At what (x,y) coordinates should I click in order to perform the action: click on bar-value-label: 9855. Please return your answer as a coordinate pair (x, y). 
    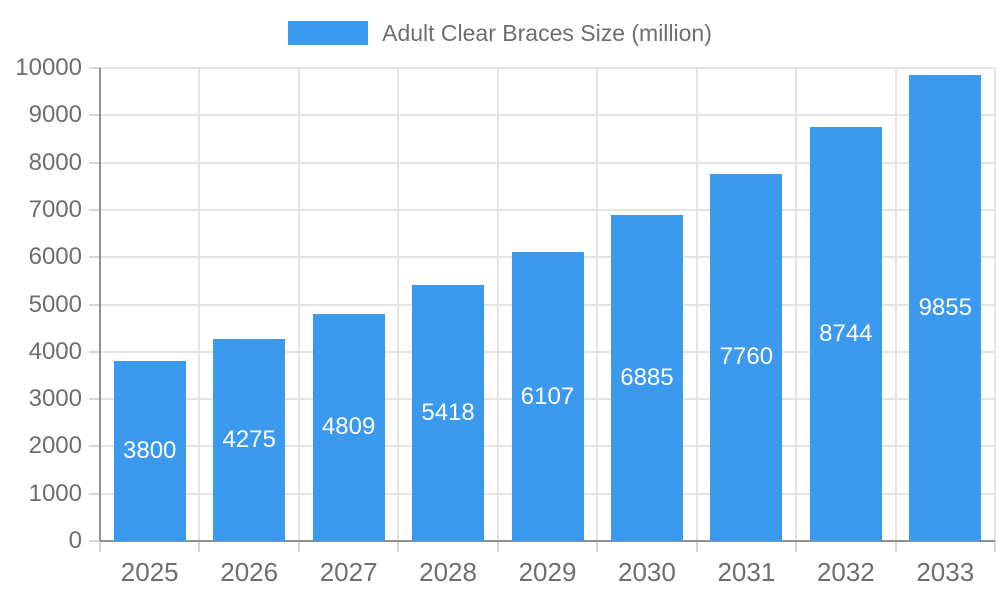
    Looking at the image, I should click on (945, 307).